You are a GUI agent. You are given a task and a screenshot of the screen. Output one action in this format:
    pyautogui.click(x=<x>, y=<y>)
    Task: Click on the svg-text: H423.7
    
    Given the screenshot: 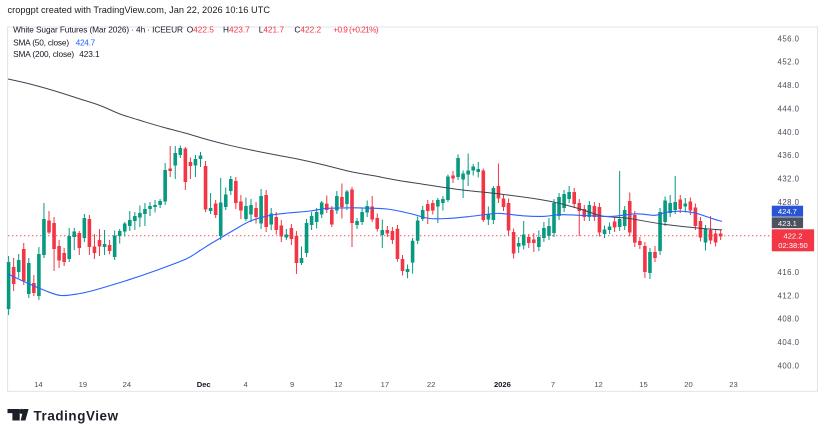 What is the action you would take?
    pyautogui.click(x=236, y=29)
    